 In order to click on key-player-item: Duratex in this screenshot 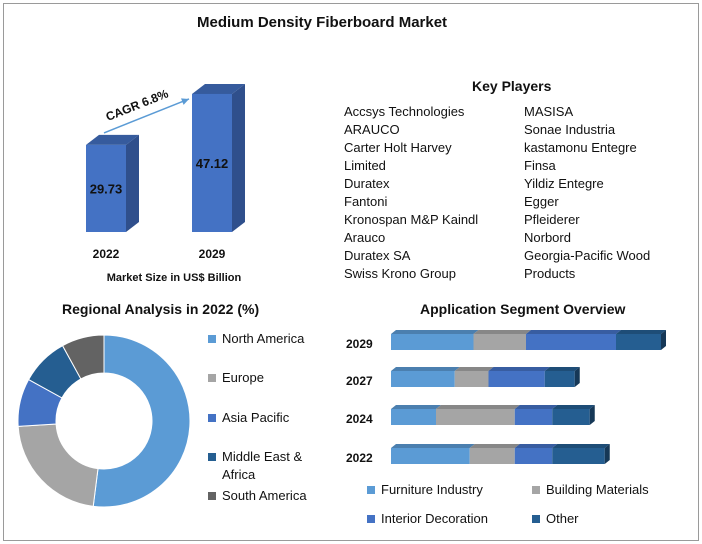, I will do `click(367, 183)`.